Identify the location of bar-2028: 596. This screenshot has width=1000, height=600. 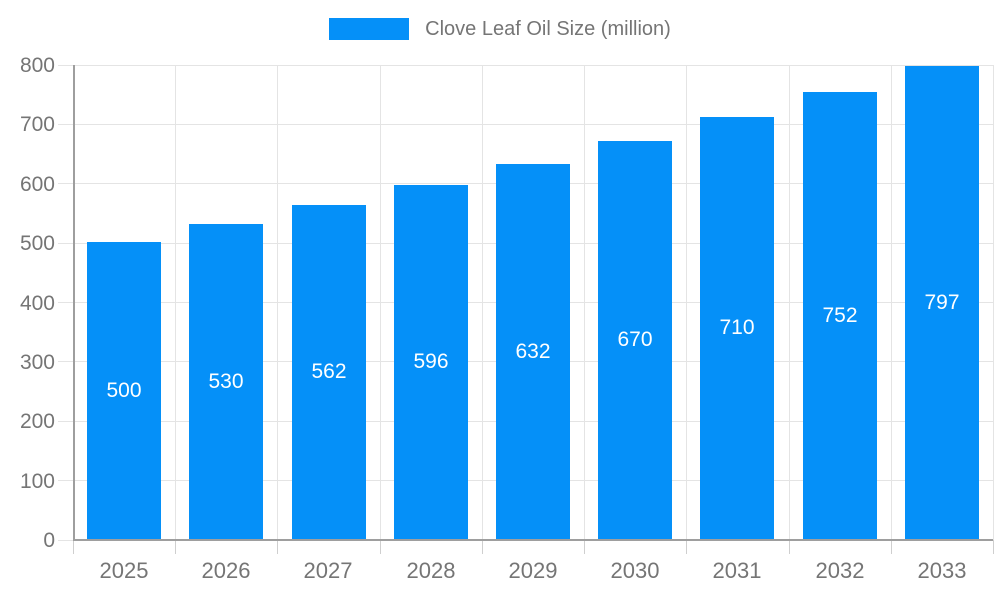
(431, 362).